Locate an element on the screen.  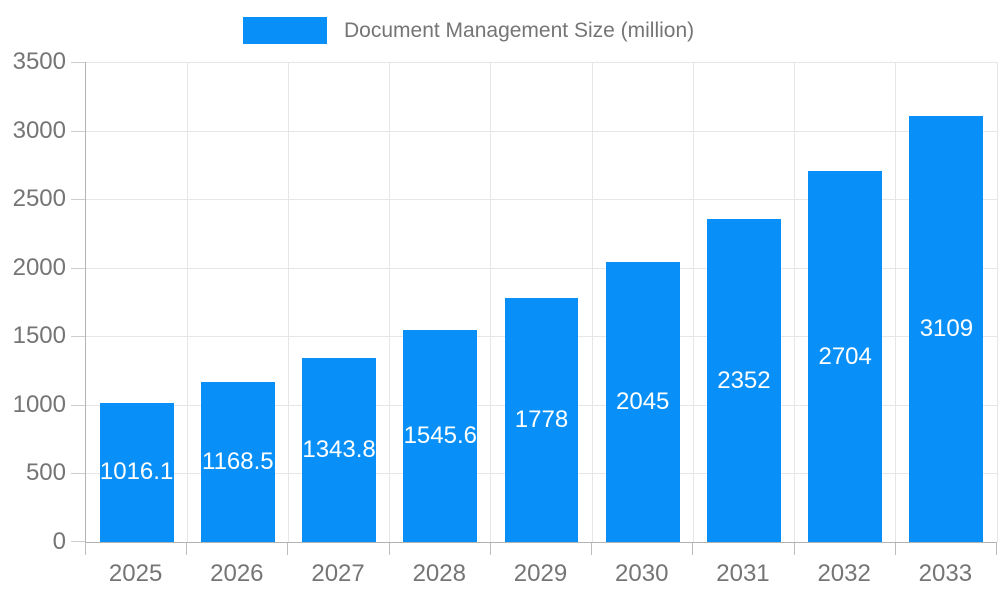
bar-2032: 2704 is located at coordinates (845, 356).